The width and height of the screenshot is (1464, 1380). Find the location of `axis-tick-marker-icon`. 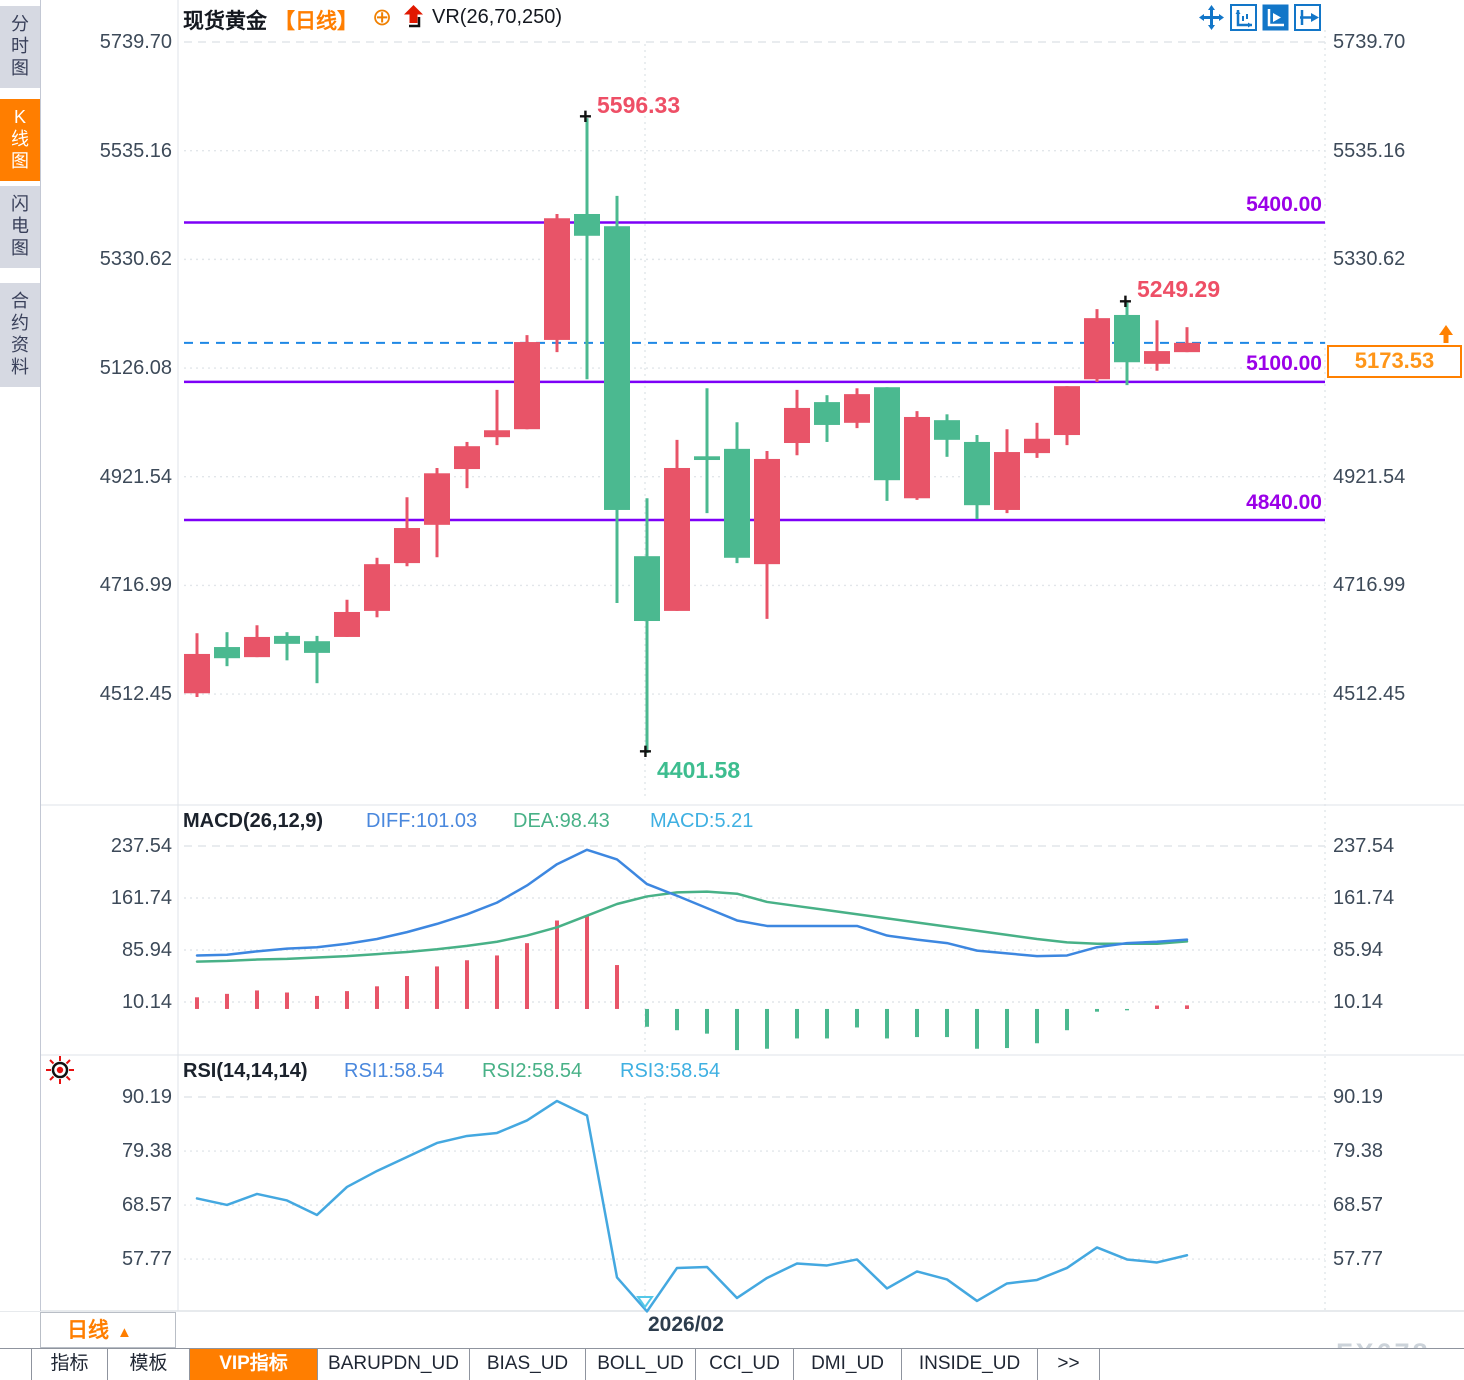

axis-tick-marker-icon is located at coordinates (645, 1304).